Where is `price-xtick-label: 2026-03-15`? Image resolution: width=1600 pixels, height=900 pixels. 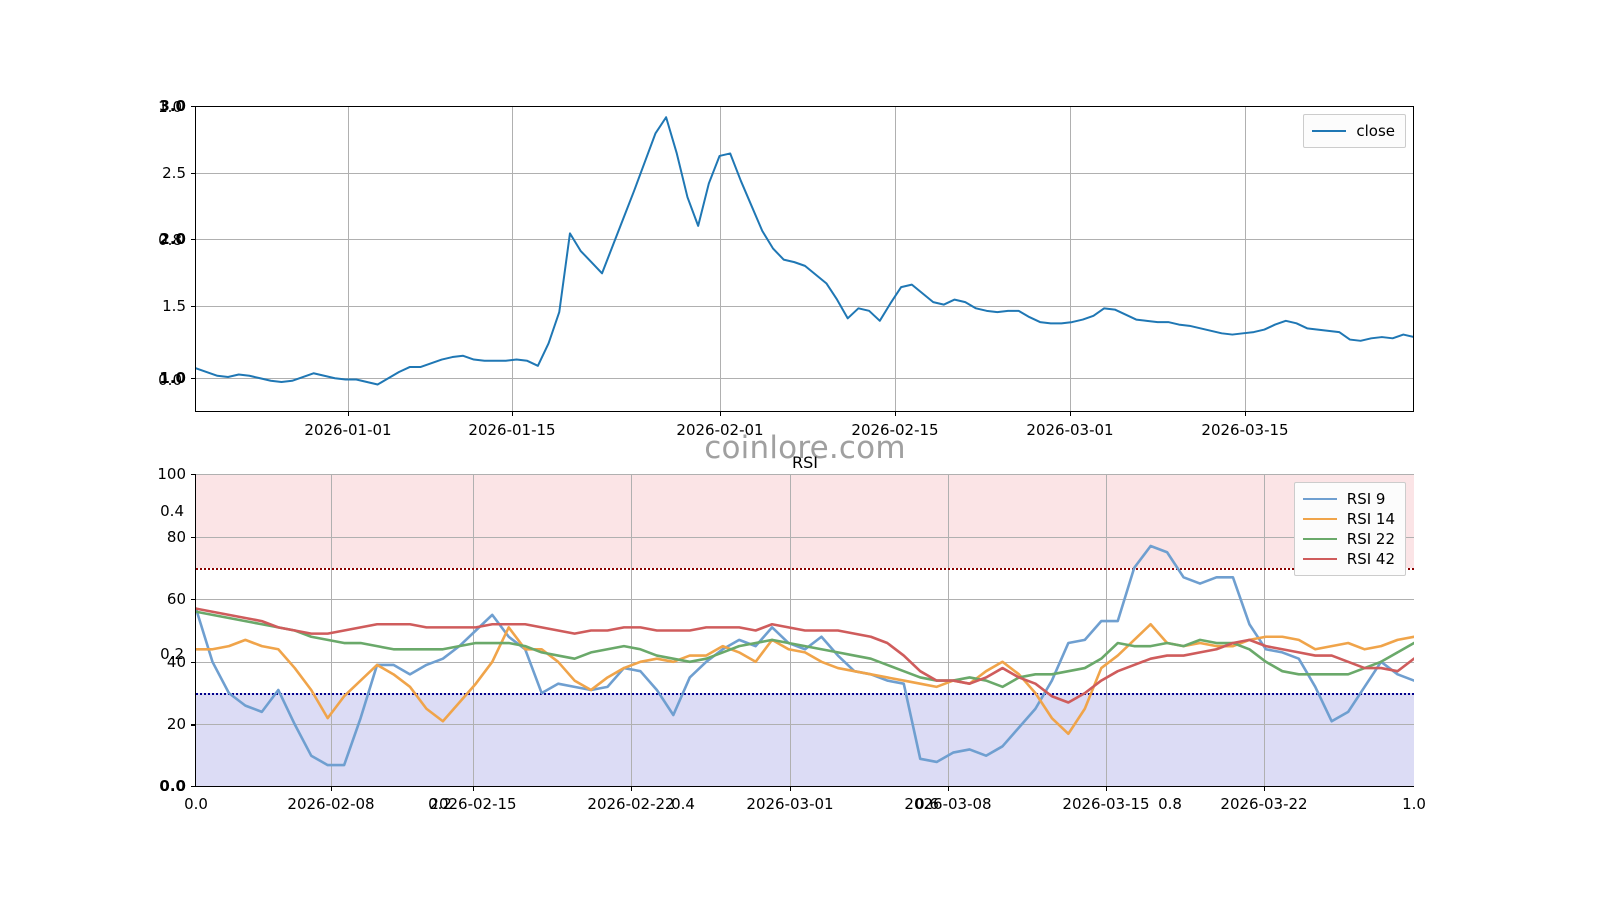 price-xtick-label: 2026-03-15 is located at coordinates (1245, 430).